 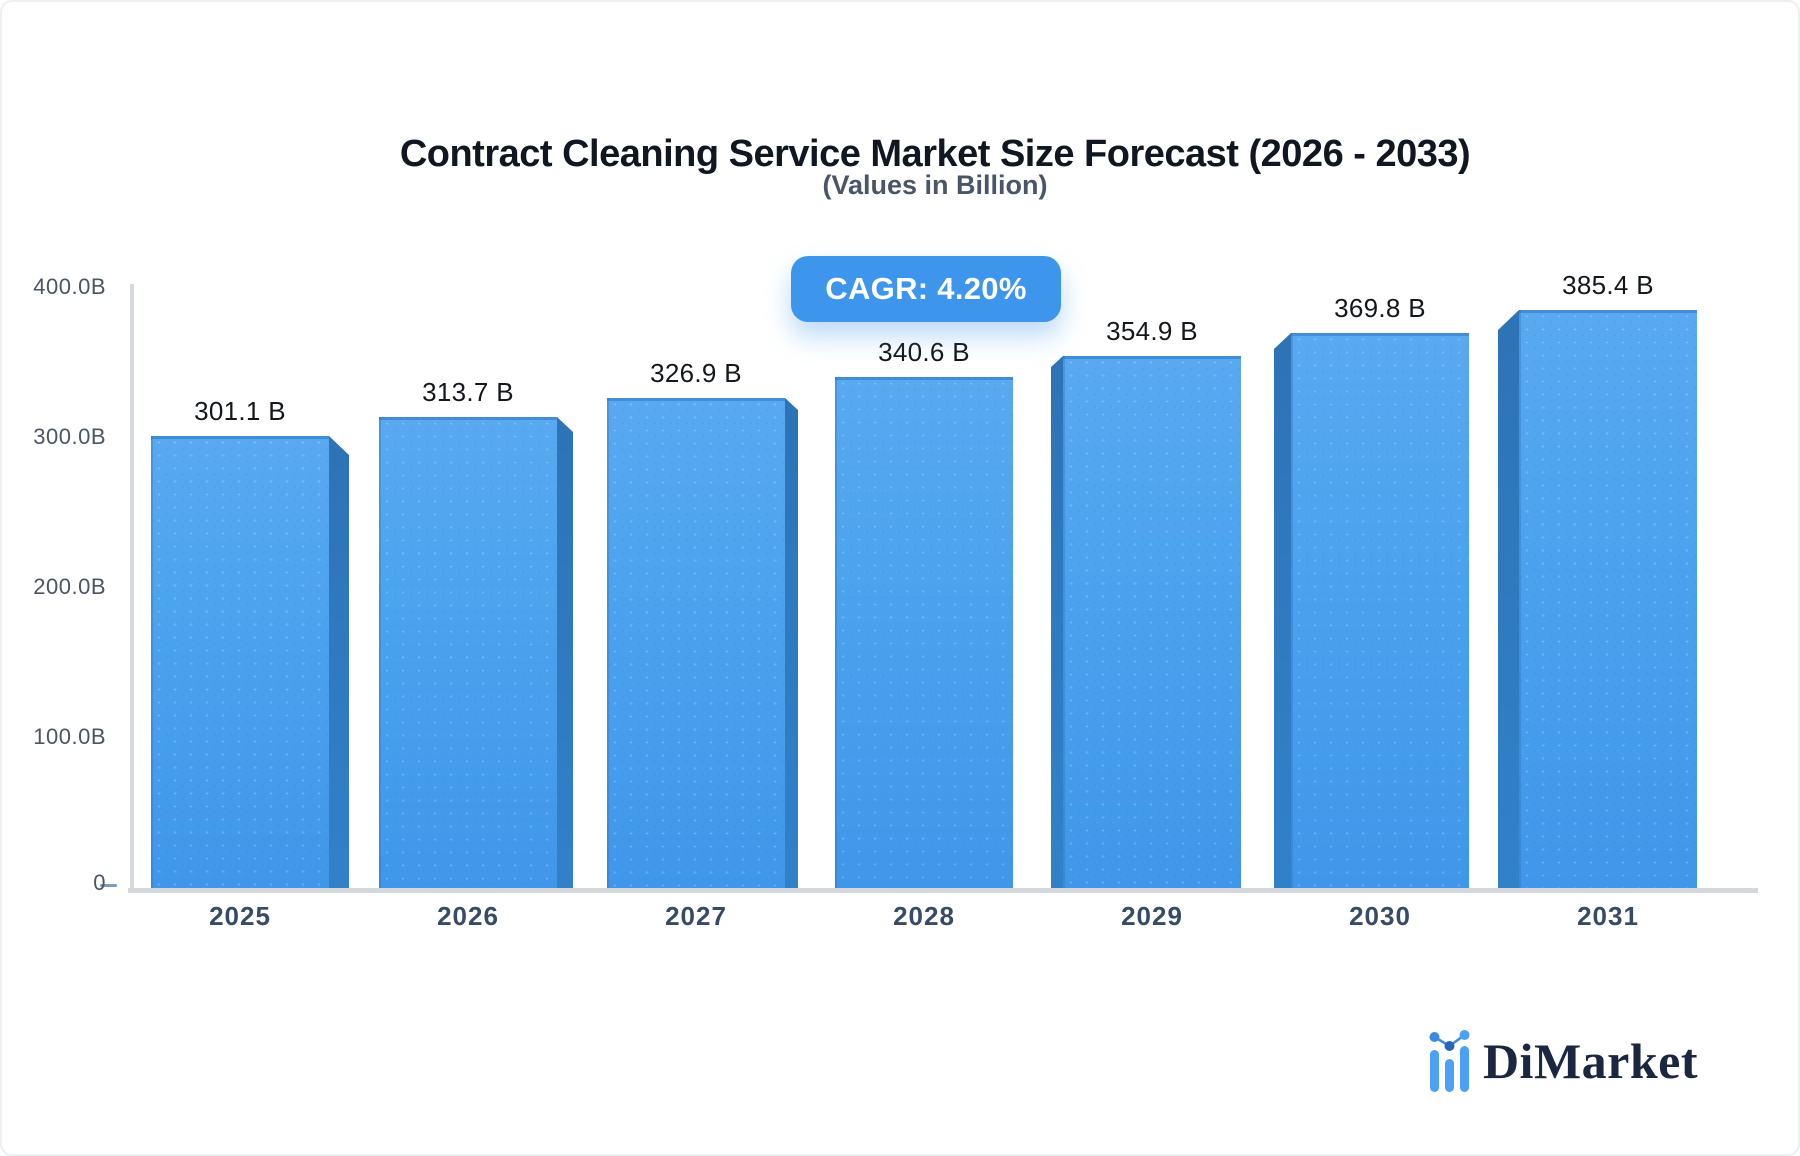 I want to click on y-axis-label-400.0B: 400.0B, so click(x=69, y=286).